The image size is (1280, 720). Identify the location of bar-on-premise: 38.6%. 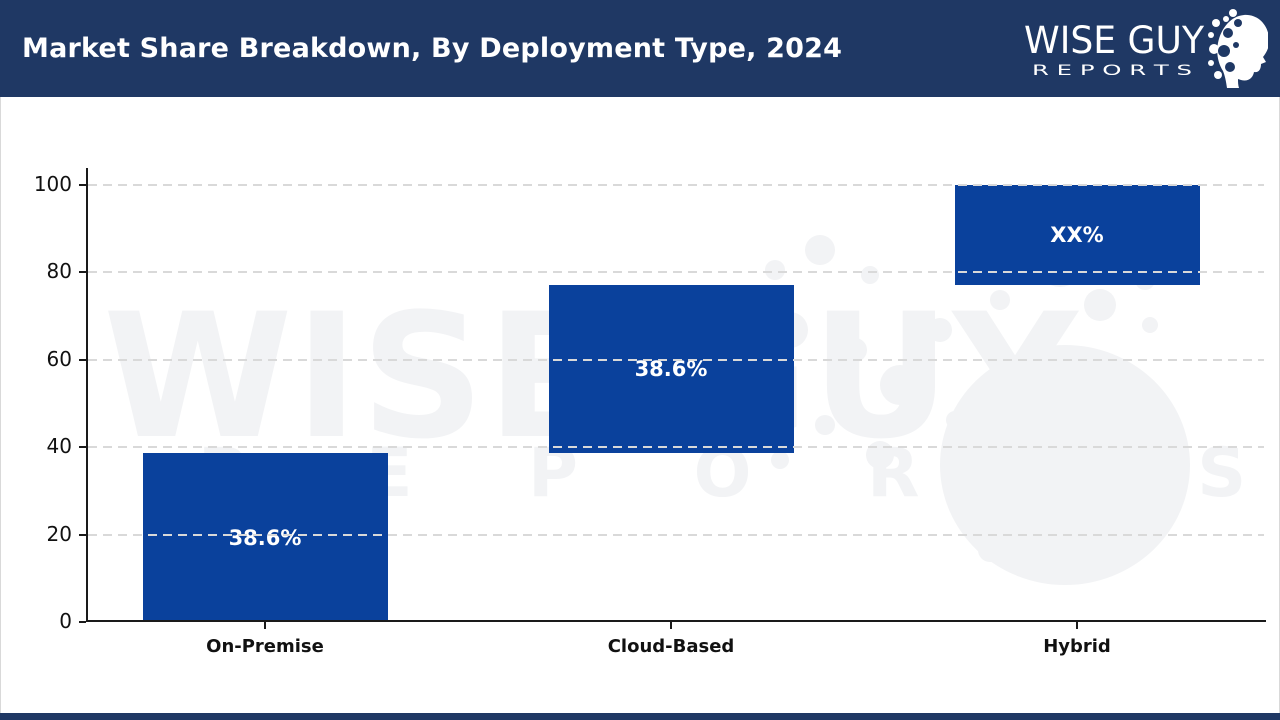
(265, 537).